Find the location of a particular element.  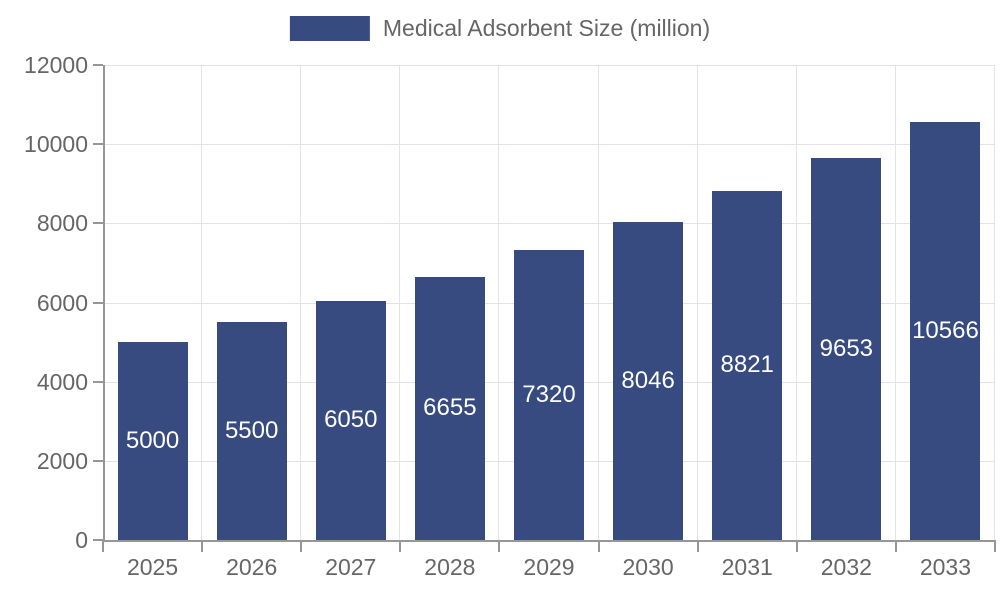

x-axis-tick-label: 2027 is located at coordinates (351, 567).